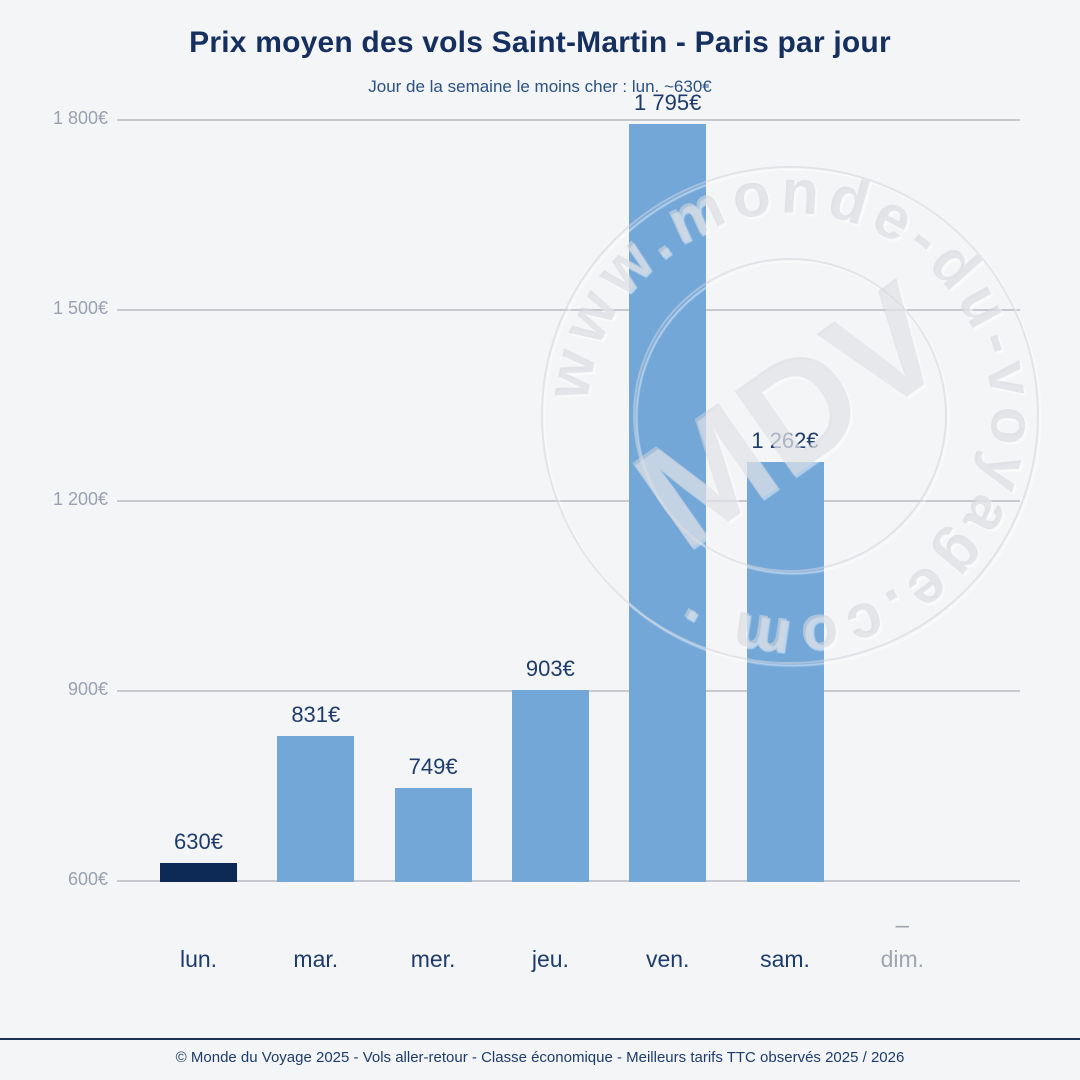  What do you see at coordinates (433, 959) in the screenshot?
I see `x-axis-label-mer: mer.` at bounding box center [433, 959].